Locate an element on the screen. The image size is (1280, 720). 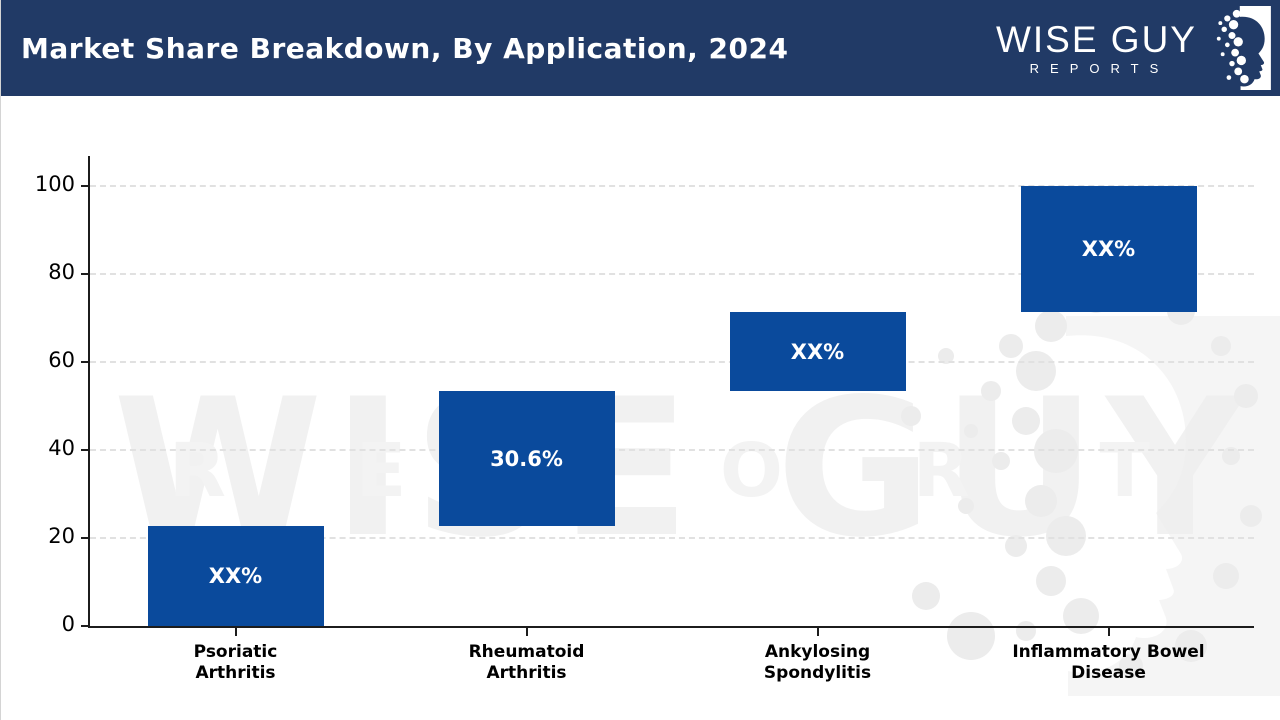
x-category-label-line: Spondylitis is located at coordinates (817, 673).